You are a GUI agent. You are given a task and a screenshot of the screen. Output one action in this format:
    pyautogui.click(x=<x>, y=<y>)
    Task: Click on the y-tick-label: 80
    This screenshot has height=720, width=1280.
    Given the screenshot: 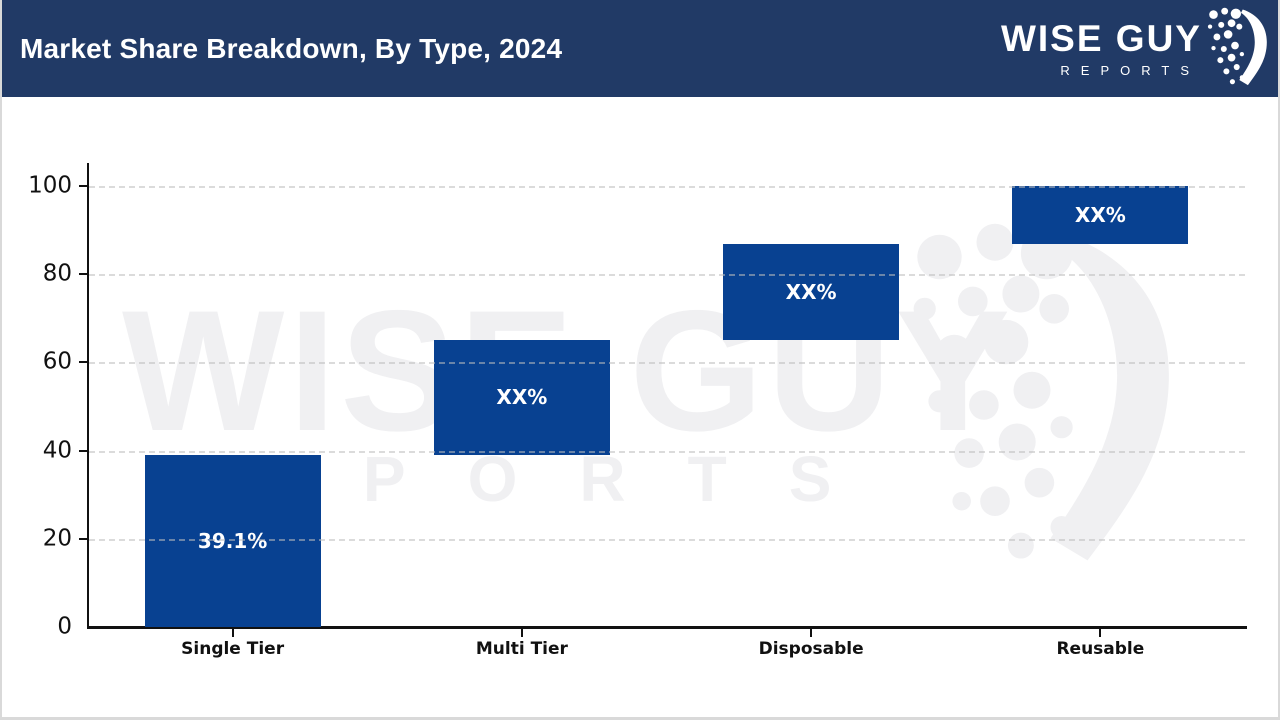 What is the action you would take?
    pyautogui.click(x=57, y=273)
    